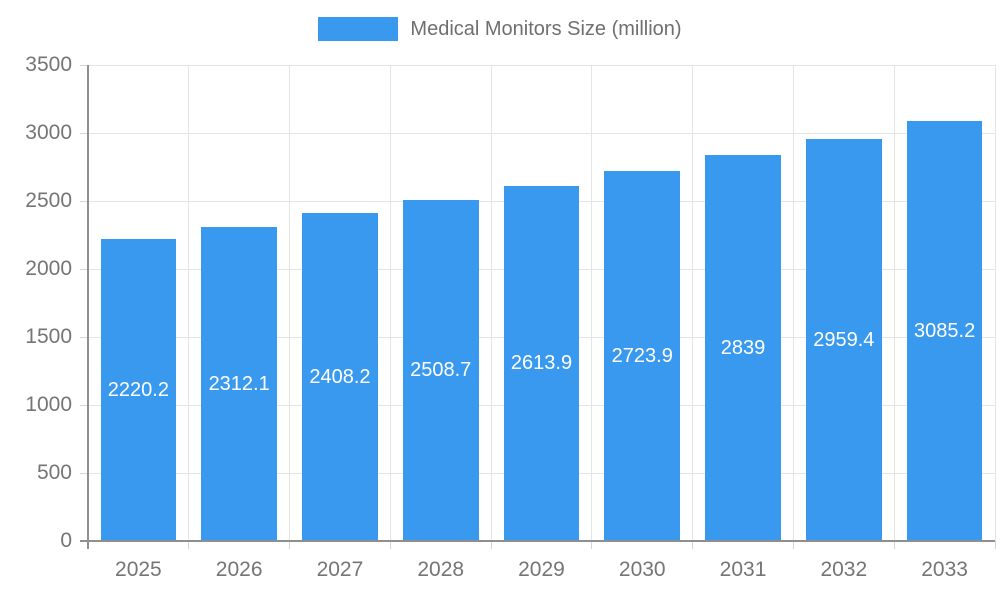  I want to click on bar-value-label: 2959.4, so click(844, 339).